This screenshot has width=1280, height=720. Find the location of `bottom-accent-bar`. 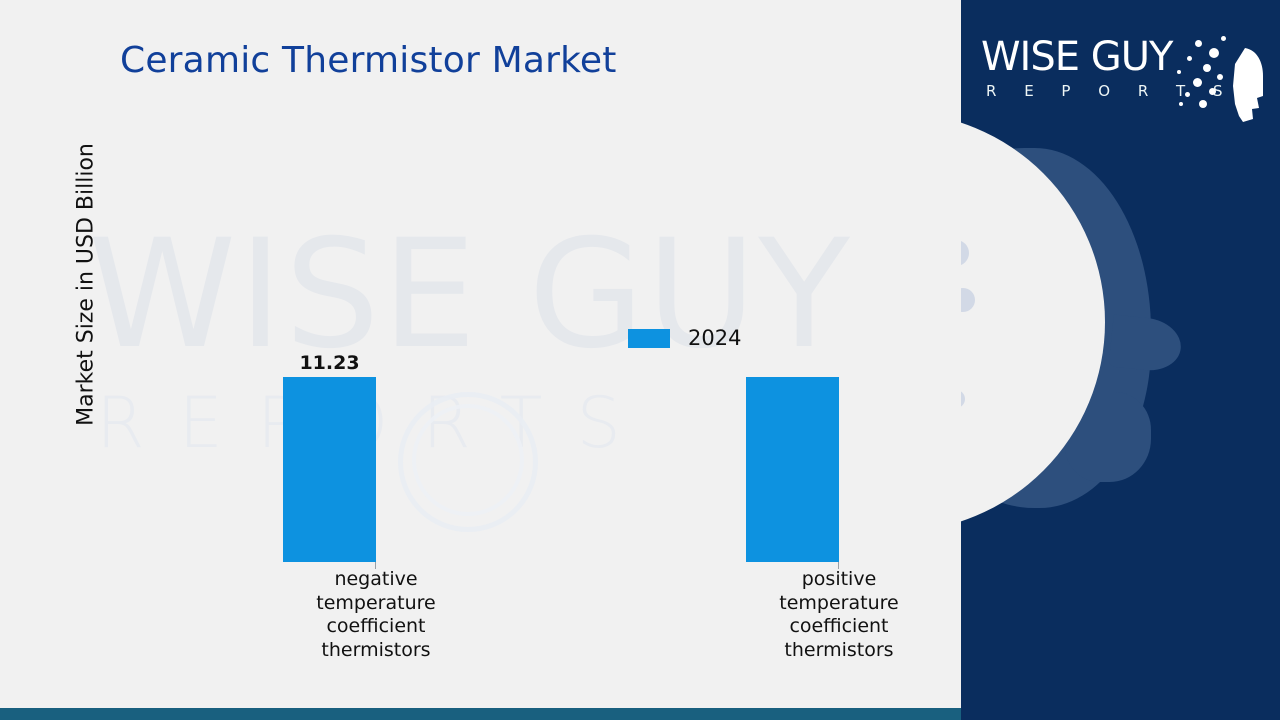

bottom-accent-bar is located at coordinates (480, 714).